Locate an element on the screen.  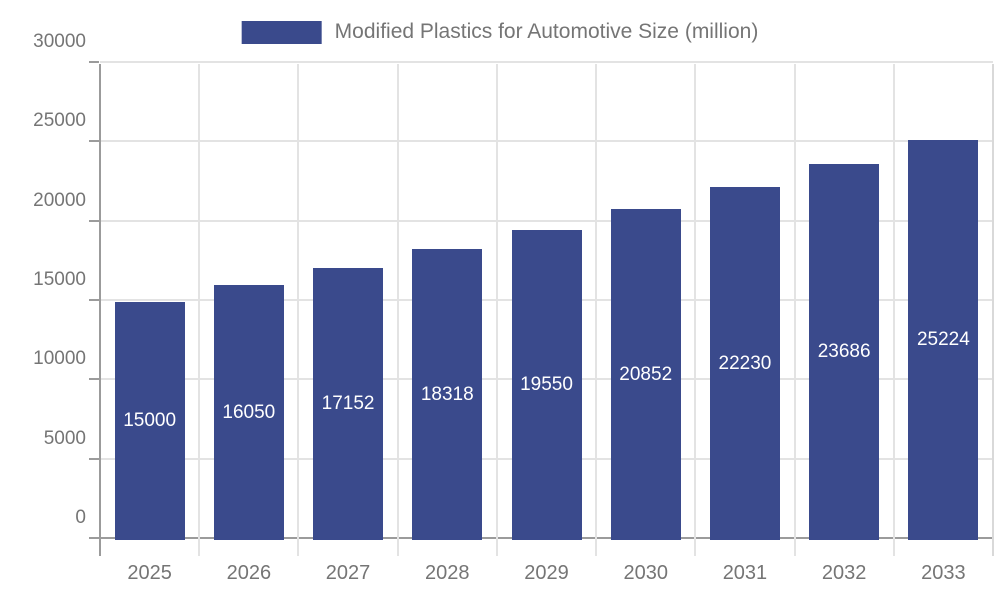
y-tick-label: 30000 is located at coordinates (59, 41).